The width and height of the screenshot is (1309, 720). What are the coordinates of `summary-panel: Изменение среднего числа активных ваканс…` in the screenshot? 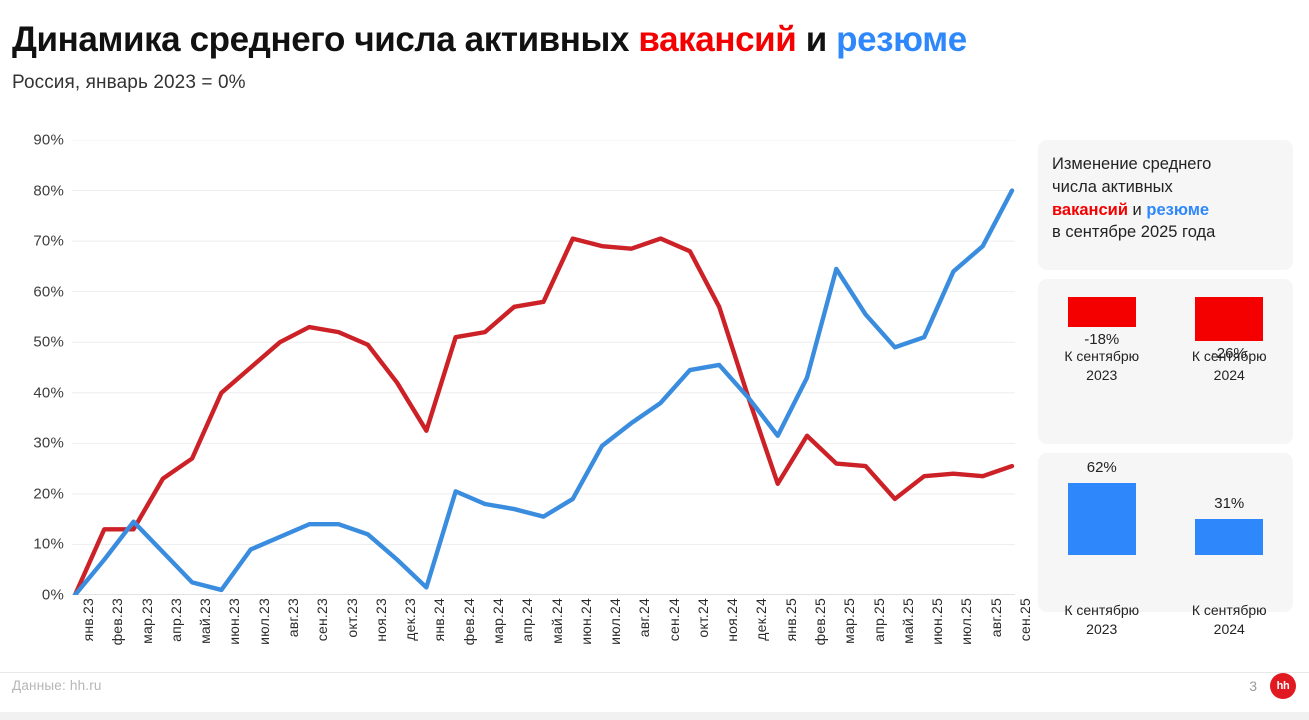 It's located at (1166, 388).